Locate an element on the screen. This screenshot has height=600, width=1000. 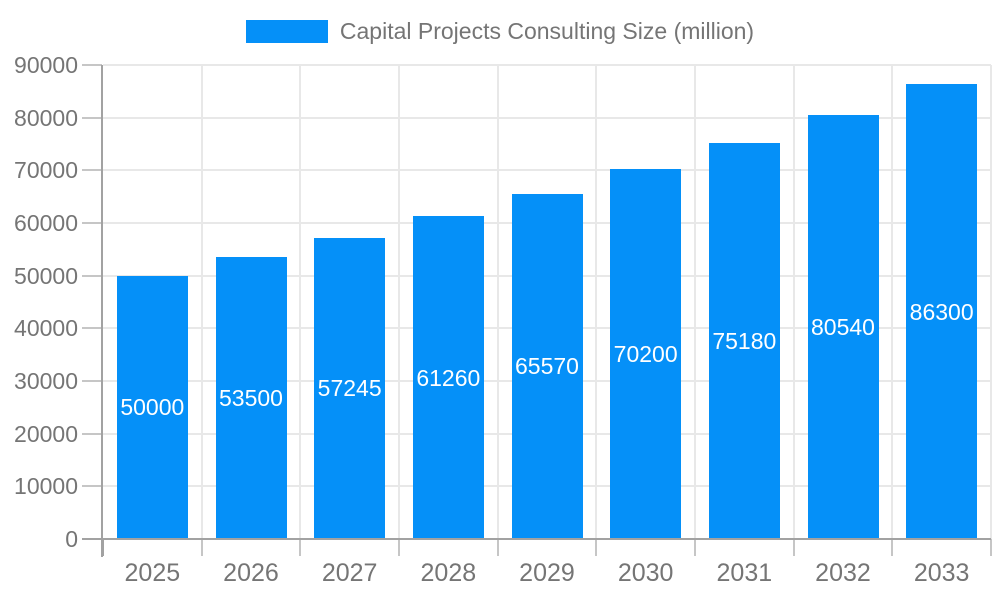
y-axis-tick-label: 10000 is located at coordinates (46, 486).